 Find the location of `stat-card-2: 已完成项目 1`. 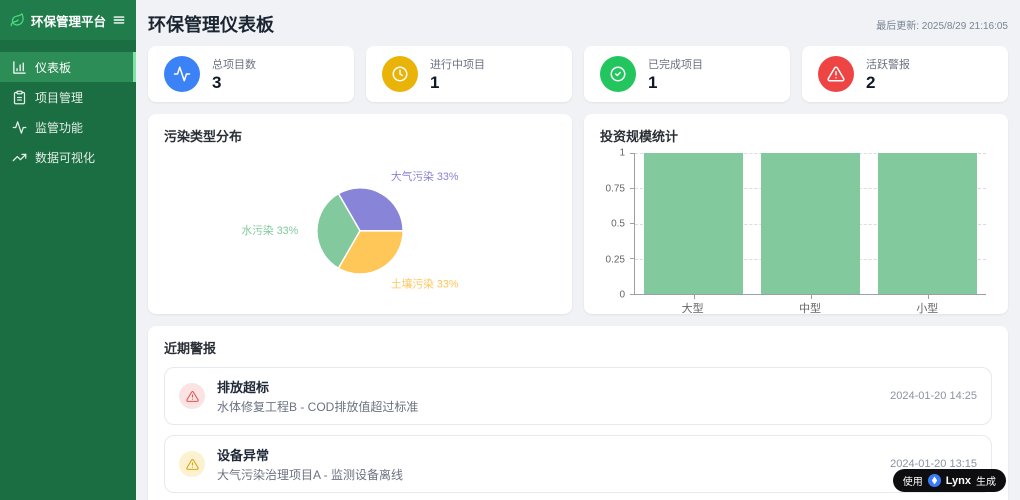

stat-card-2: 已完成项目 1 is located at coordinates (687, 74).